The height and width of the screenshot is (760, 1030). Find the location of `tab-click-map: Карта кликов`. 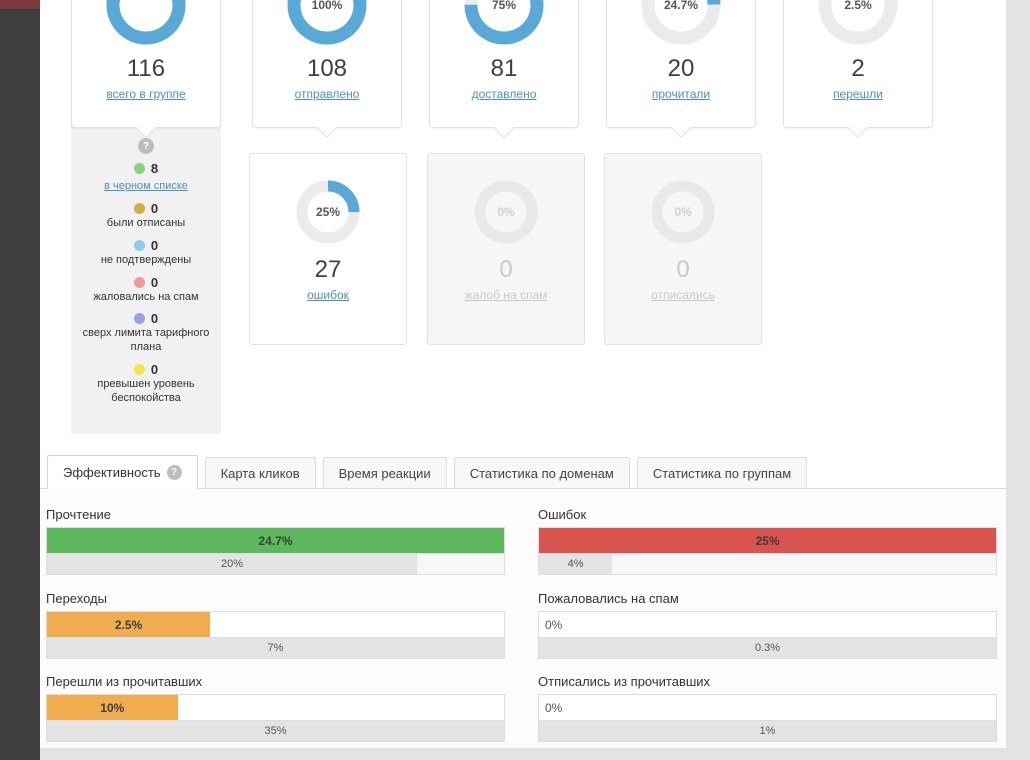

tab-click-map: Карта кликов is located at coordinates (260, 472).